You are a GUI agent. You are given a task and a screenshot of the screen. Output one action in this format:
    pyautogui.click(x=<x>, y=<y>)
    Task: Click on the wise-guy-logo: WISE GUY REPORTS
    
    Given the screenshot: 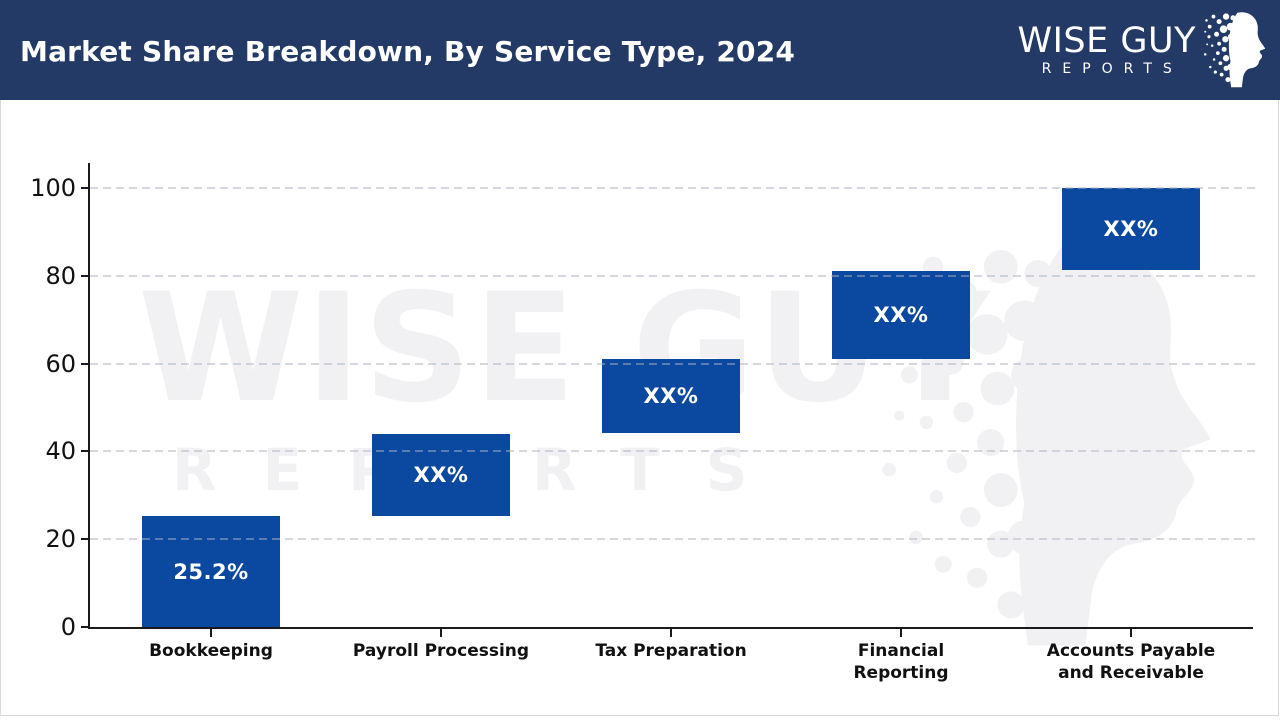 What is the action you would take?
    pyautogui.click(x=1142, y=50)
    